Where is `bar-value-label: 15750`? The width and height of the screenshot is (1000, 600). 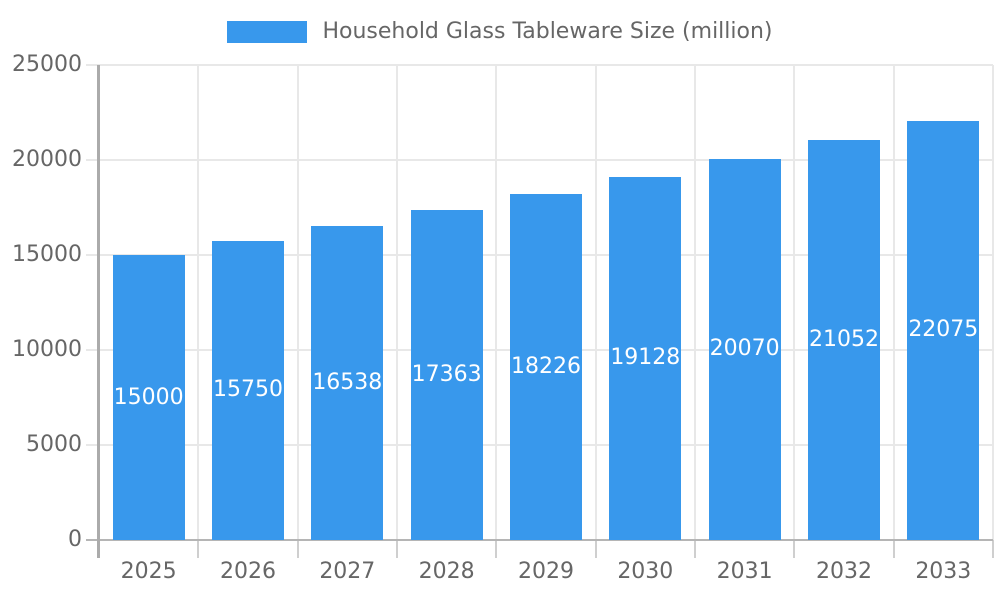 bar-value-label: 15750 is located at coordinates (247, 390).